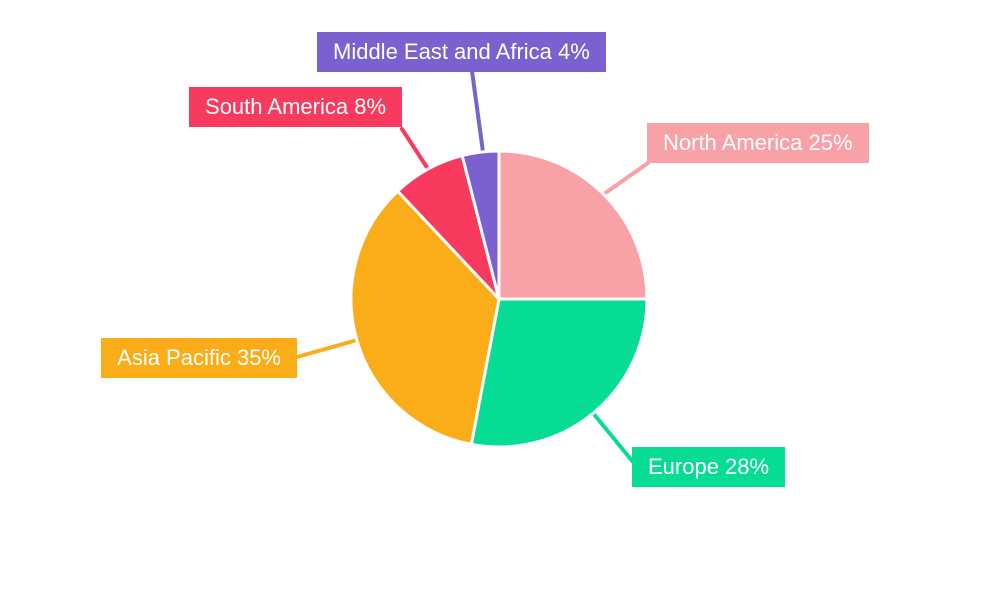  What do you see at coordinates (480, 225) in the screenshot?
I see `pie-slice-middle-east-and-africa` at bounding box center [480, 225].